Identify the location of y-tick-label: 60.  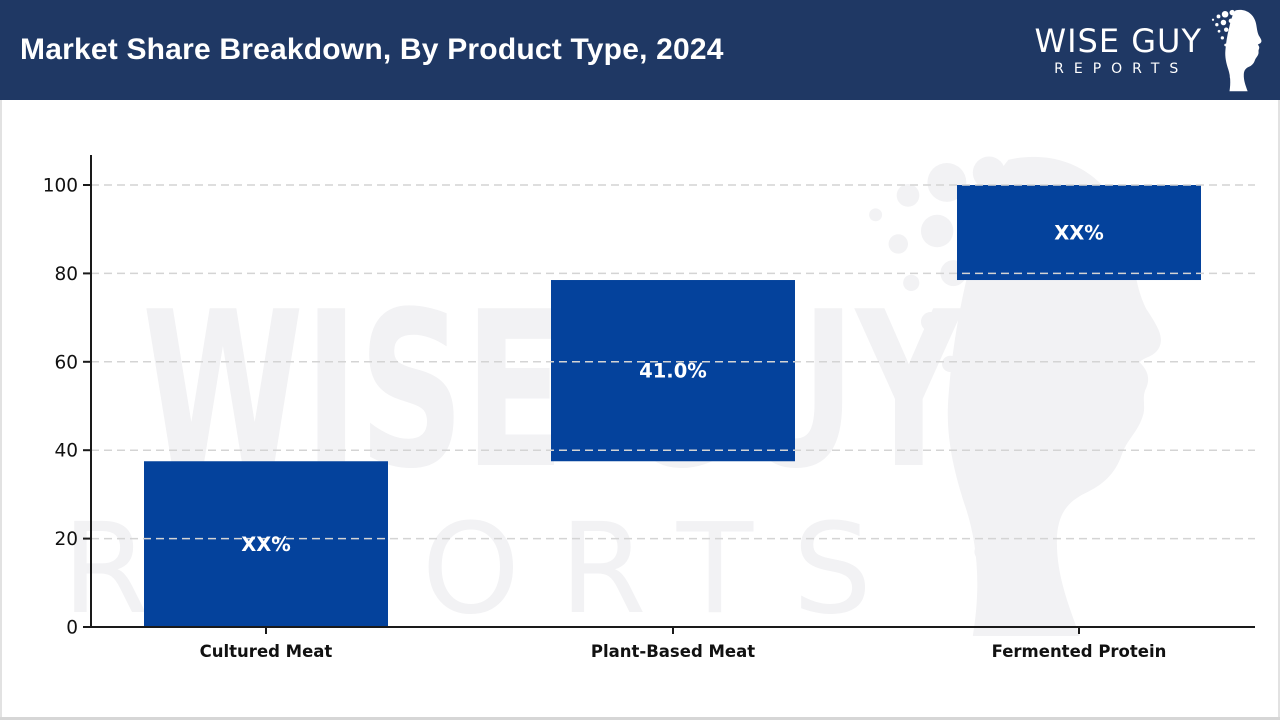
(66, 362).